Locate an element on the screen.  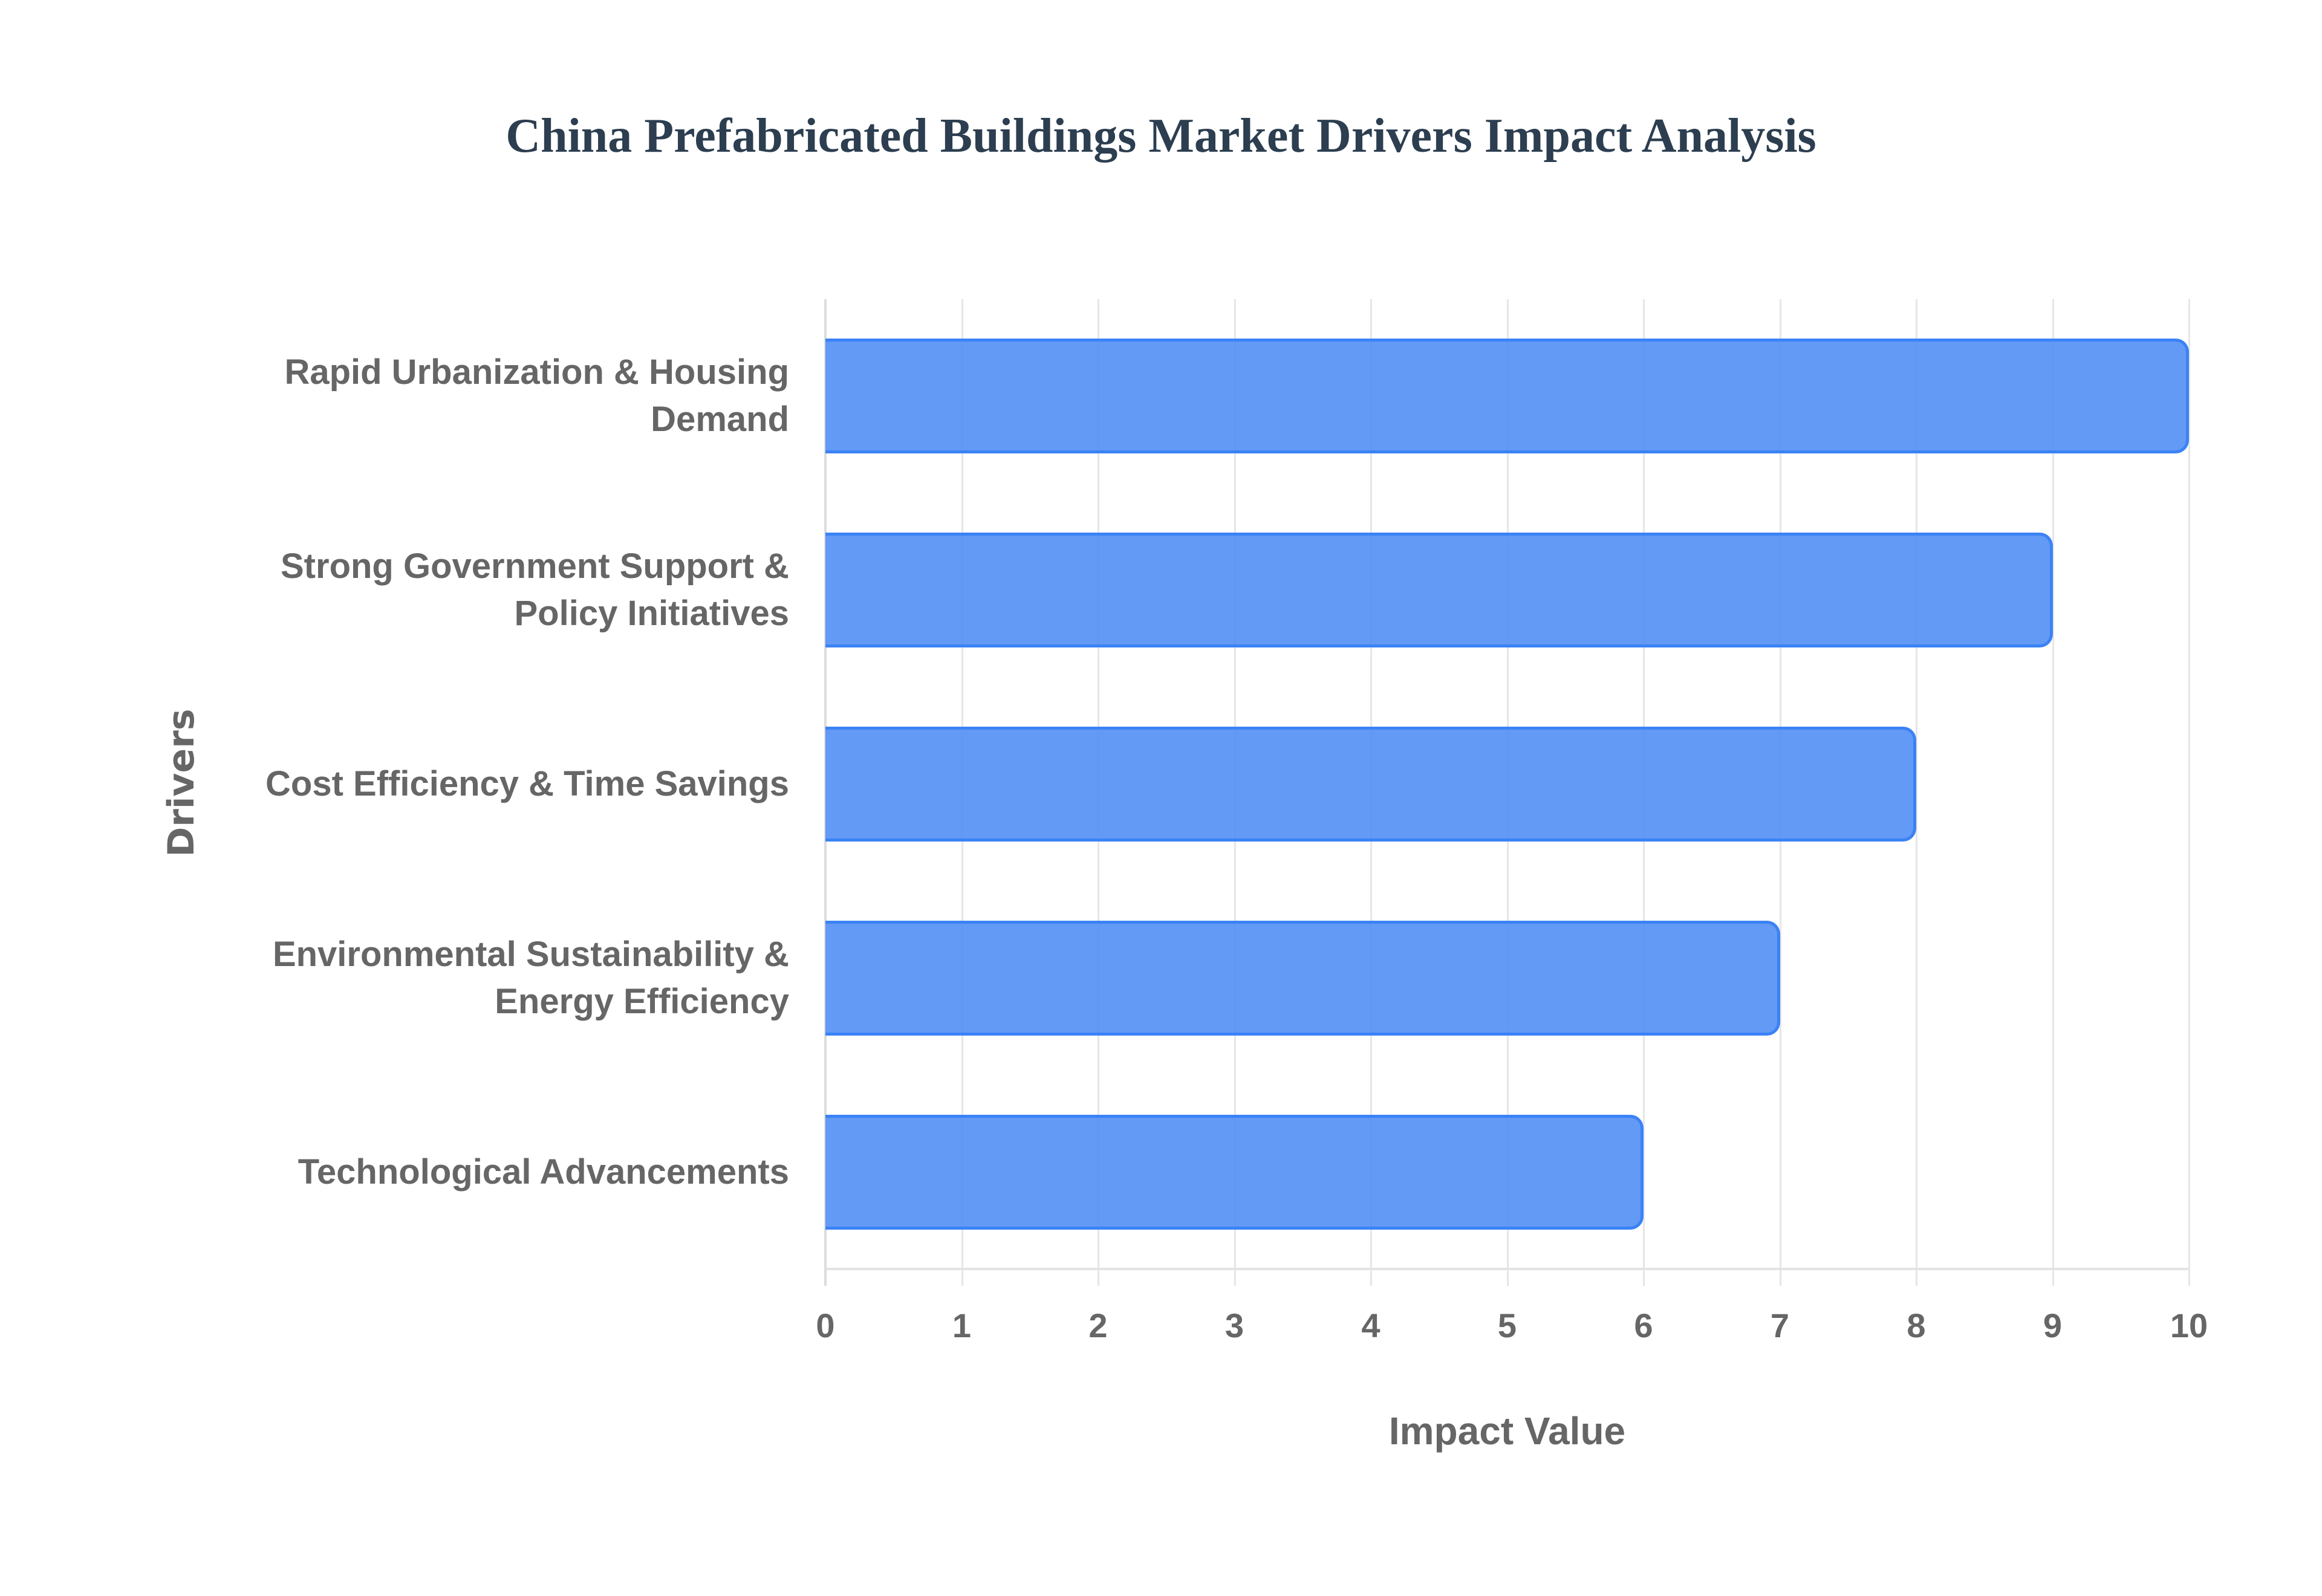
x-axis-line is located at coordinates (1507, 1269).